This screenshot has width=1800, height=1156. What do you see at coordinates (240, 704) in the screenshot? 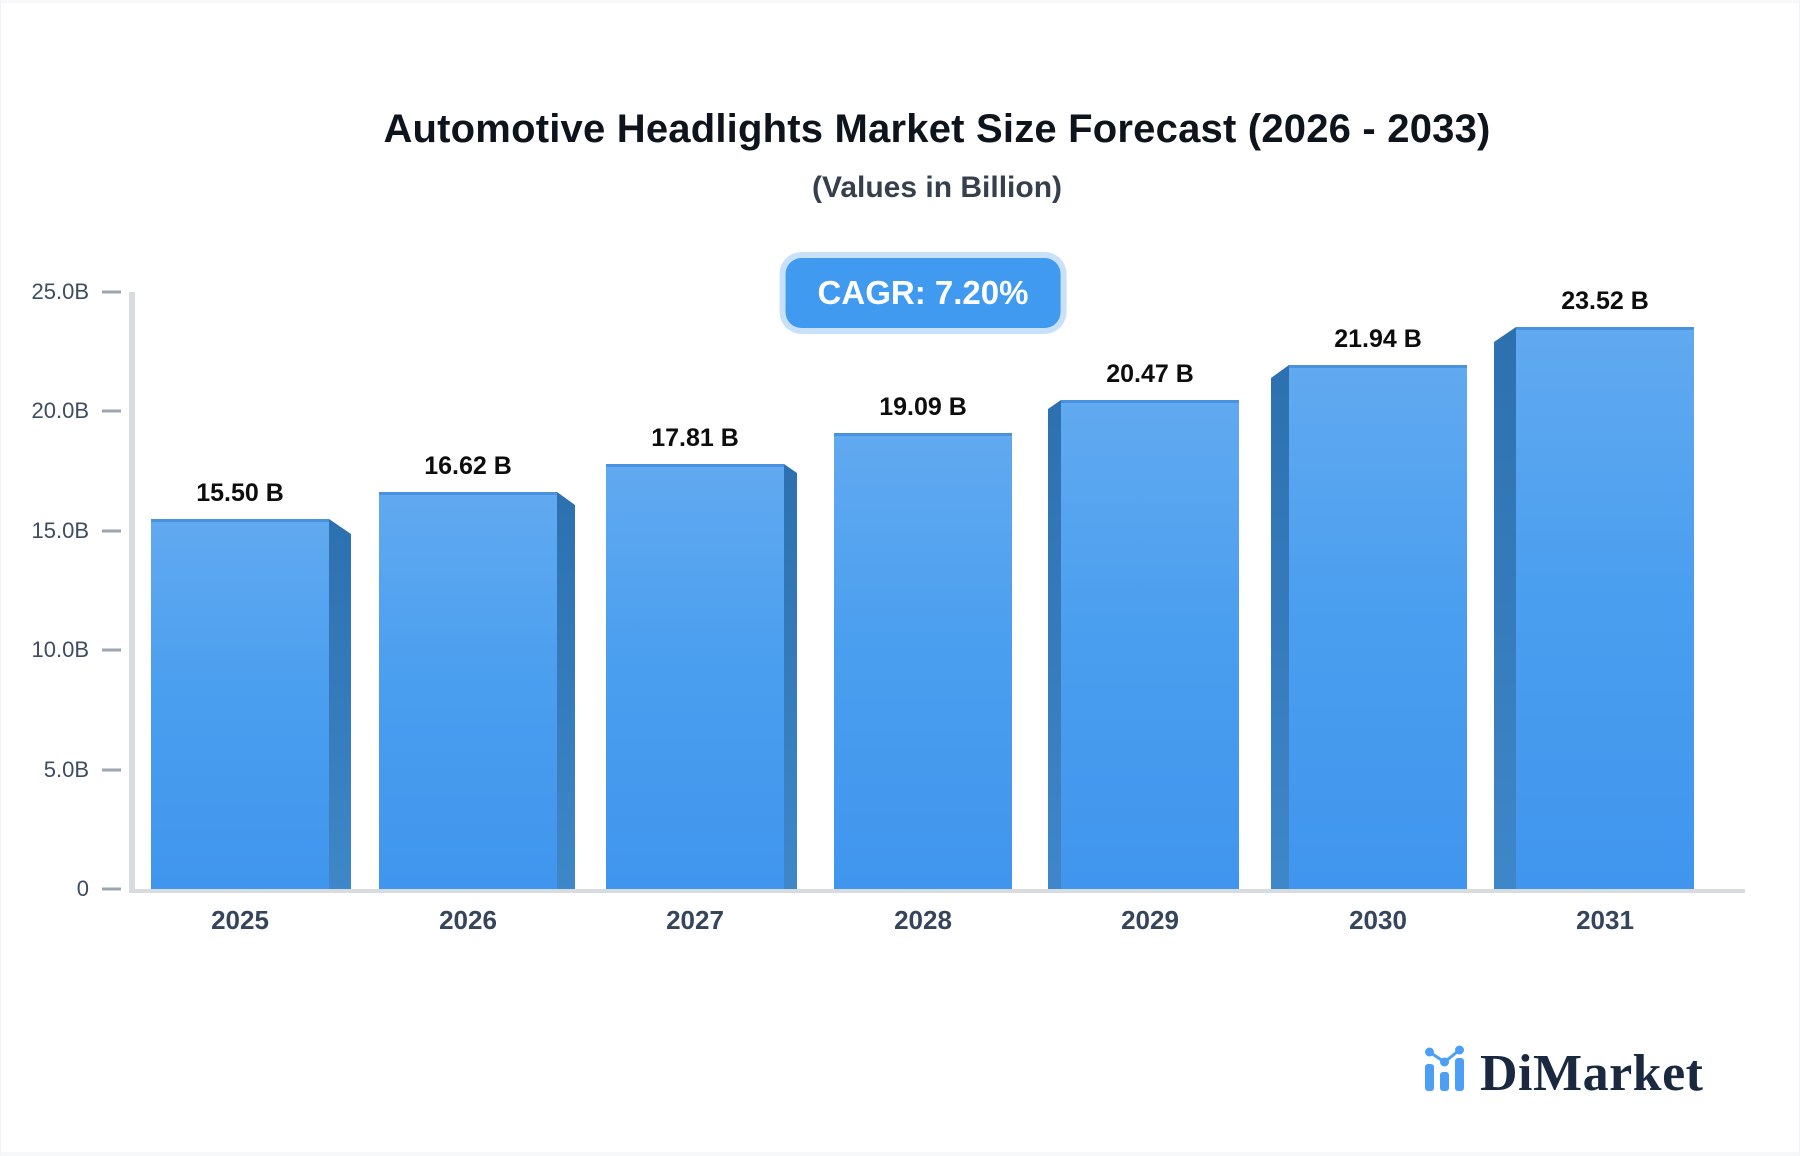
I see `bar-2025` at bounding box center [240, 704].